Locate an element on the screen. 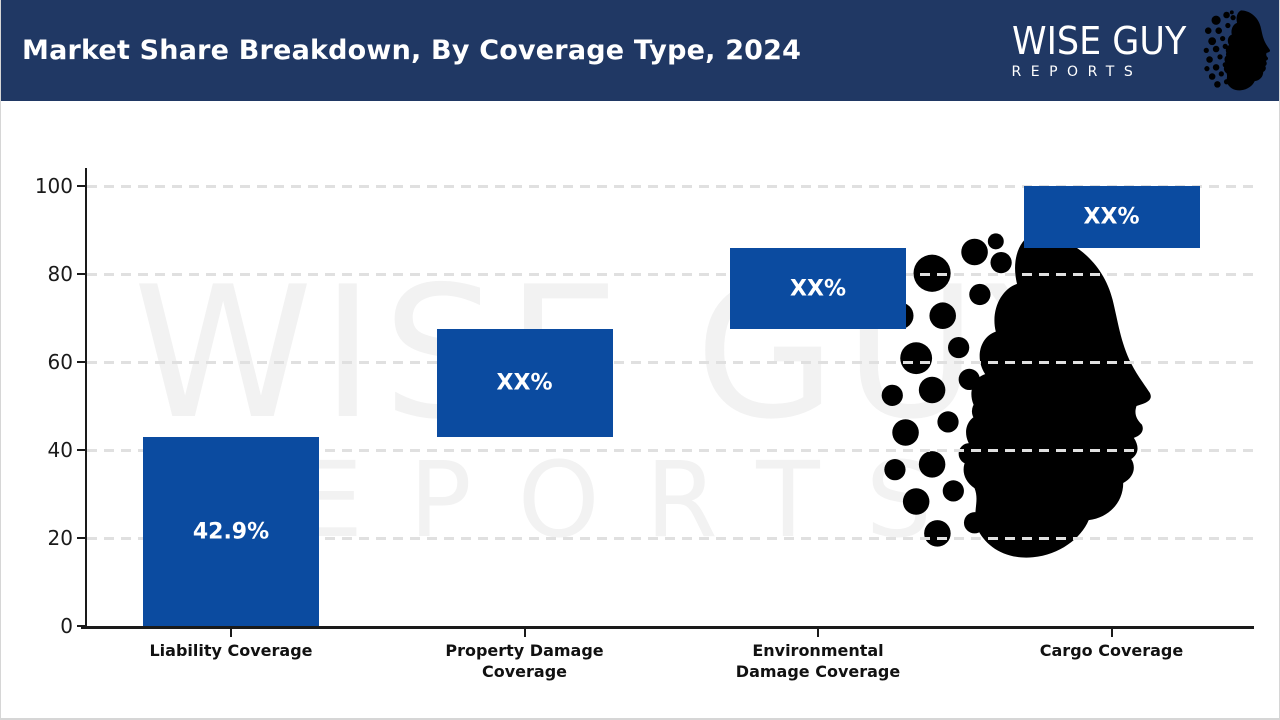 This screenshot has height=720, width=1280. y-tick-label: 20 is located at coordinates (60, 538).